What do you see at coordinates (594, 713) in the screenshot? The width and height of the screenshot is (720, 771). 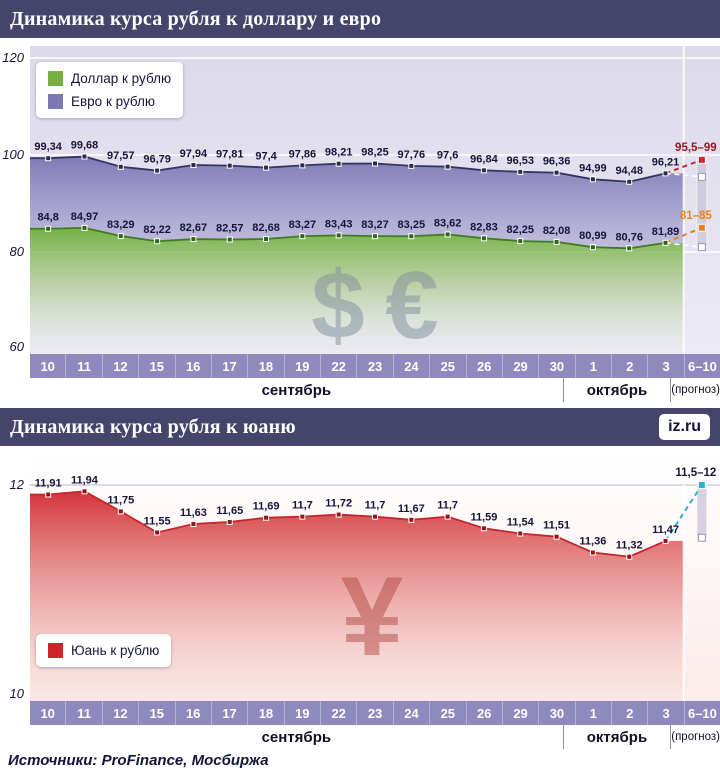 I see `x-tick-1: 1` at bounding box center [594, 713].